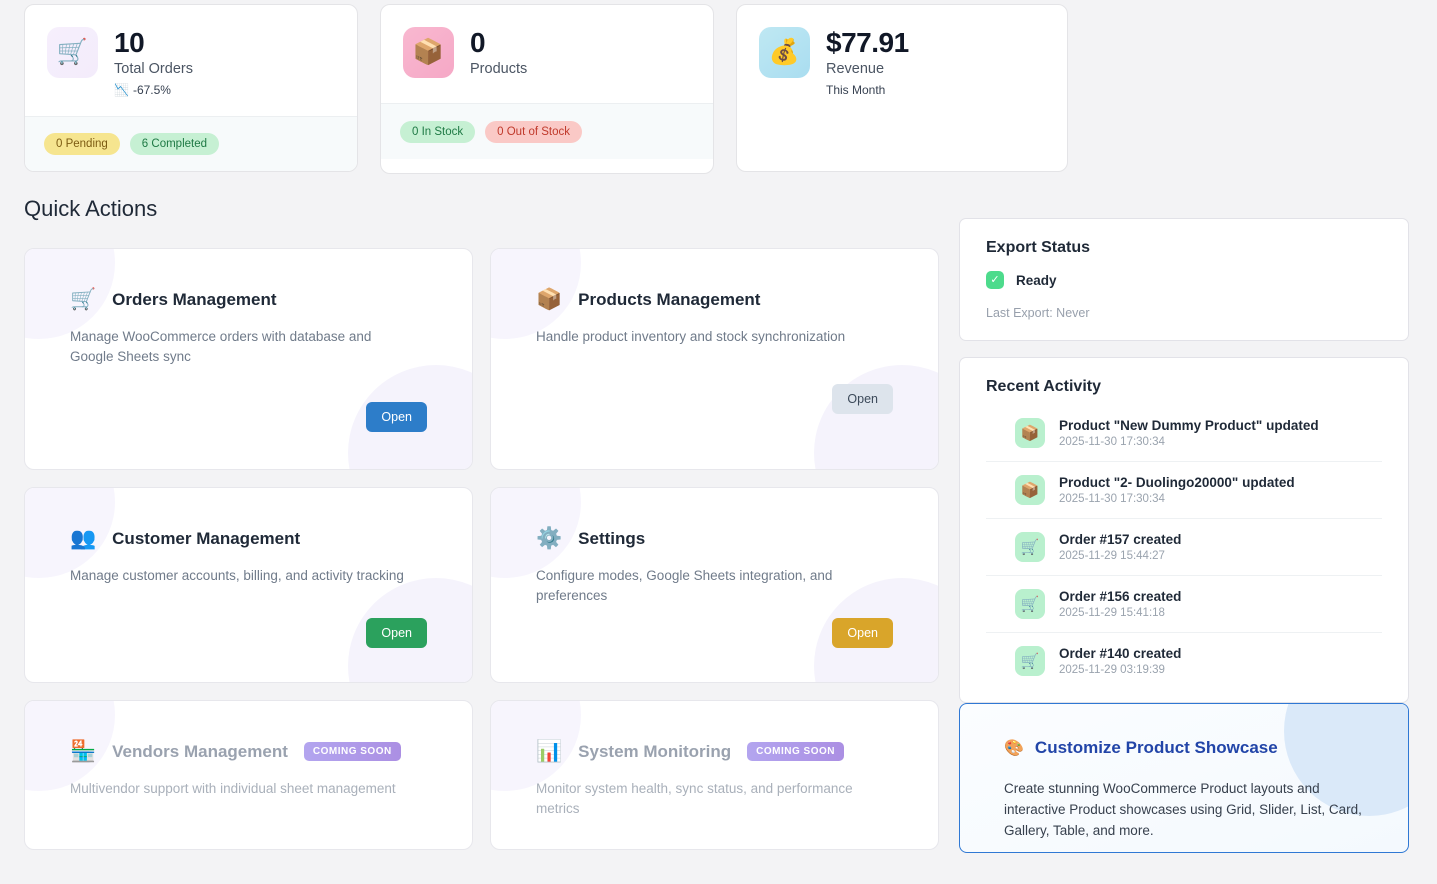 Image resolution: width=1437 pixels, height=884 pixels. Describe the element at coordinates (549, 538) in the screenshot. I see `gear-icon: ⚙️` at that location.